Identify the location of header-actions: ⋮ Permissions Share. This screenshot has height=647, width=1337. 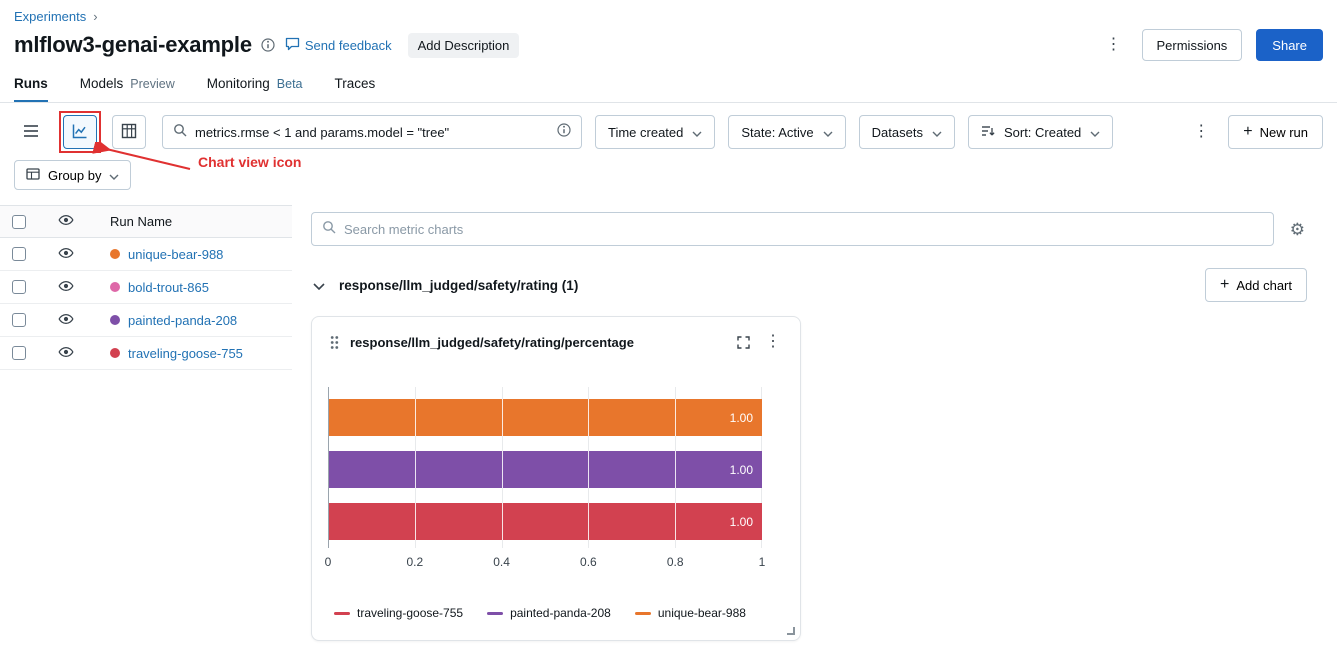
(1211, 45).